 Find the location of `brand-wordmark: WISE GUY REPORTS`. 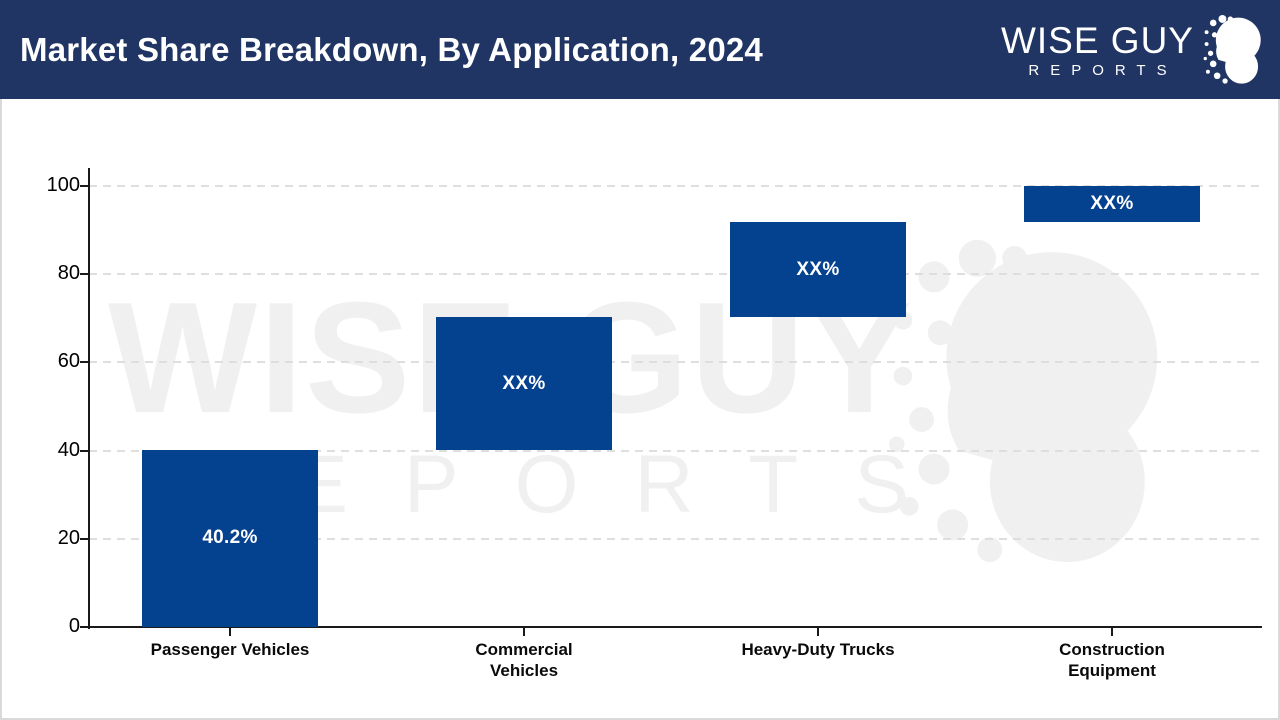

brand-wordmark: WISE GUY REPORTS is located at coordinates (1097, 50).